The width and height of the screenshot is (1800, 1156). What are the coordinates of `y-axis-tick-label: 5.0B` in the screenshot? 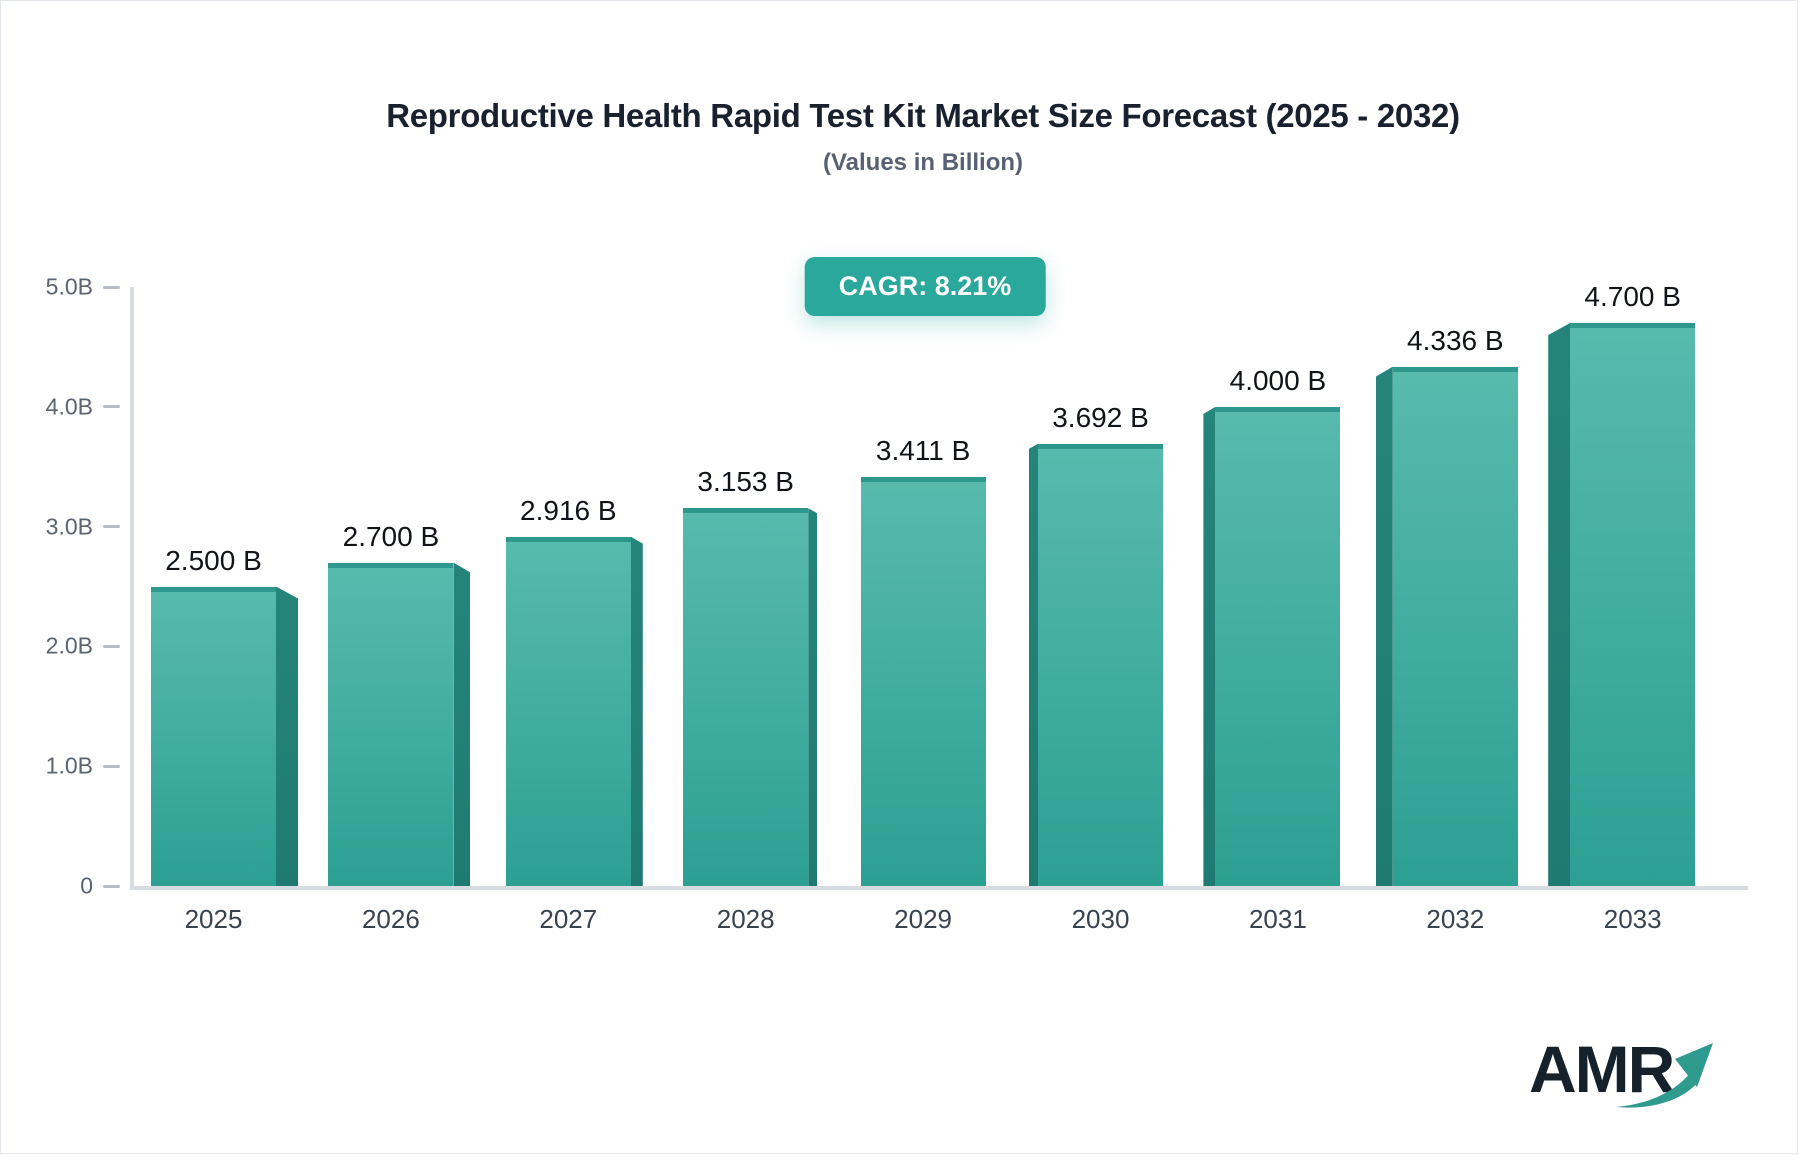 It's located at (69, 286).